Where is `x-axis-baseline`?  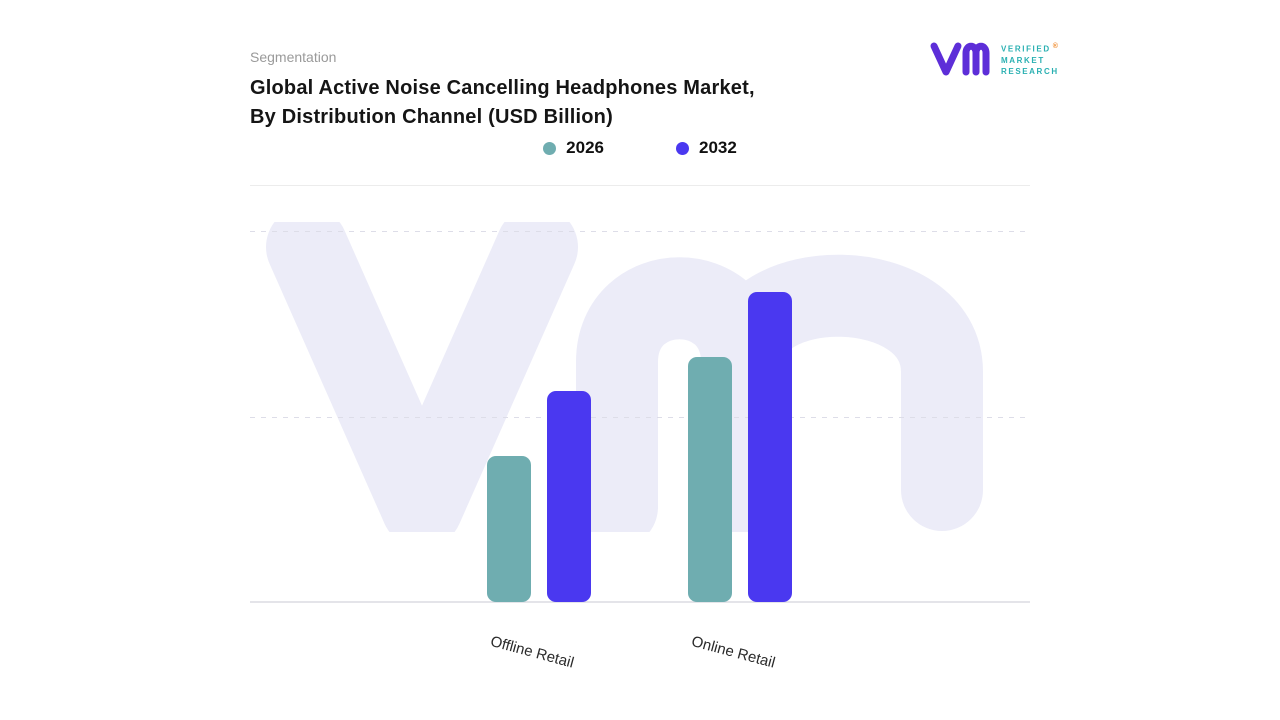
x-axis-baseline is located at coordinates (640, 602).